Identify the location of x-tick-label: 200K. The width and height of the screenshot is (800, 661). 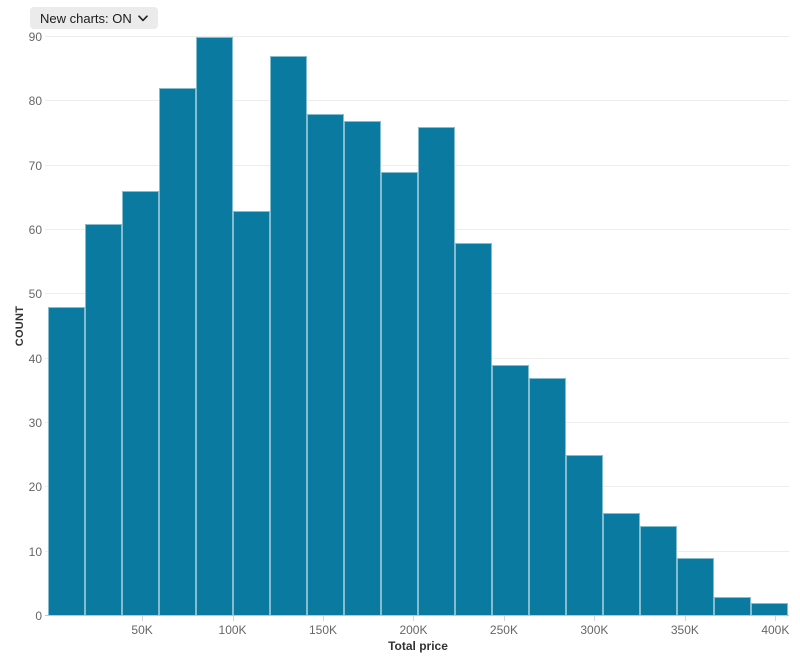
(413, 630).